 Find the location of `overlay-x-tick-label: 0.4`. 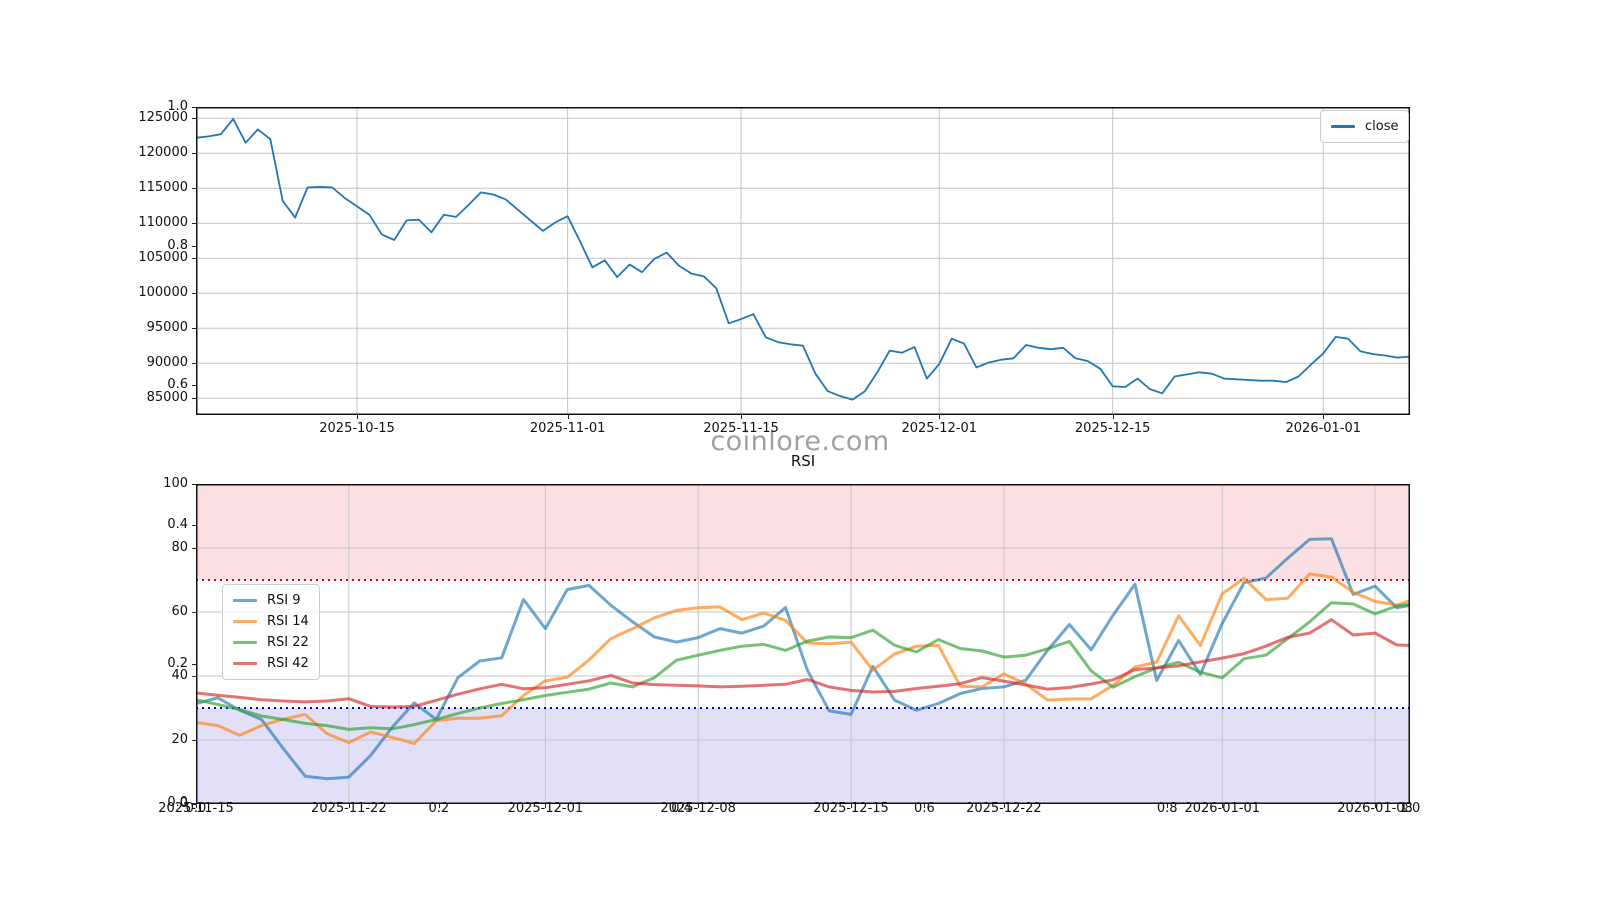

overlay-x-tick-label: 0.4 is located at coordinates (681, 808).